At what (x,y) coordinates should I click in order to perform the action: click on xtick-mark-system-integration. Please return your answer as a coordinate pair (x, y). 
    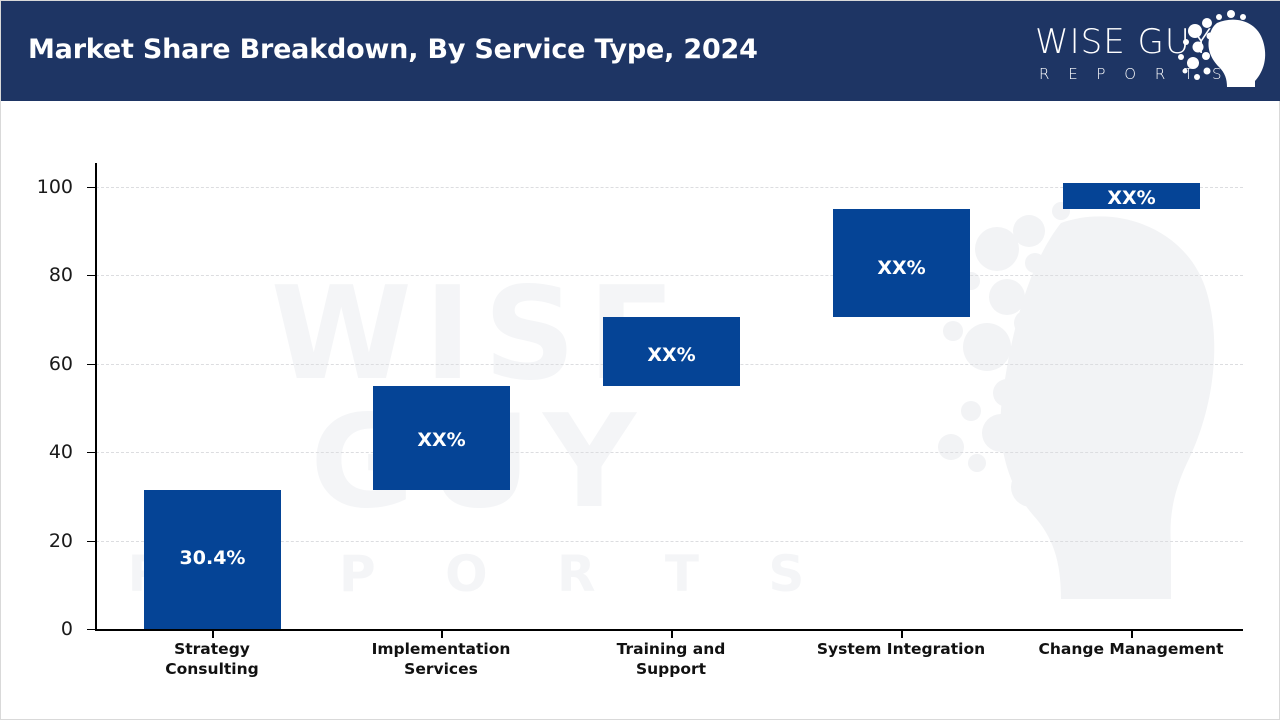
    Looking at the image, I should click on (902, 634).